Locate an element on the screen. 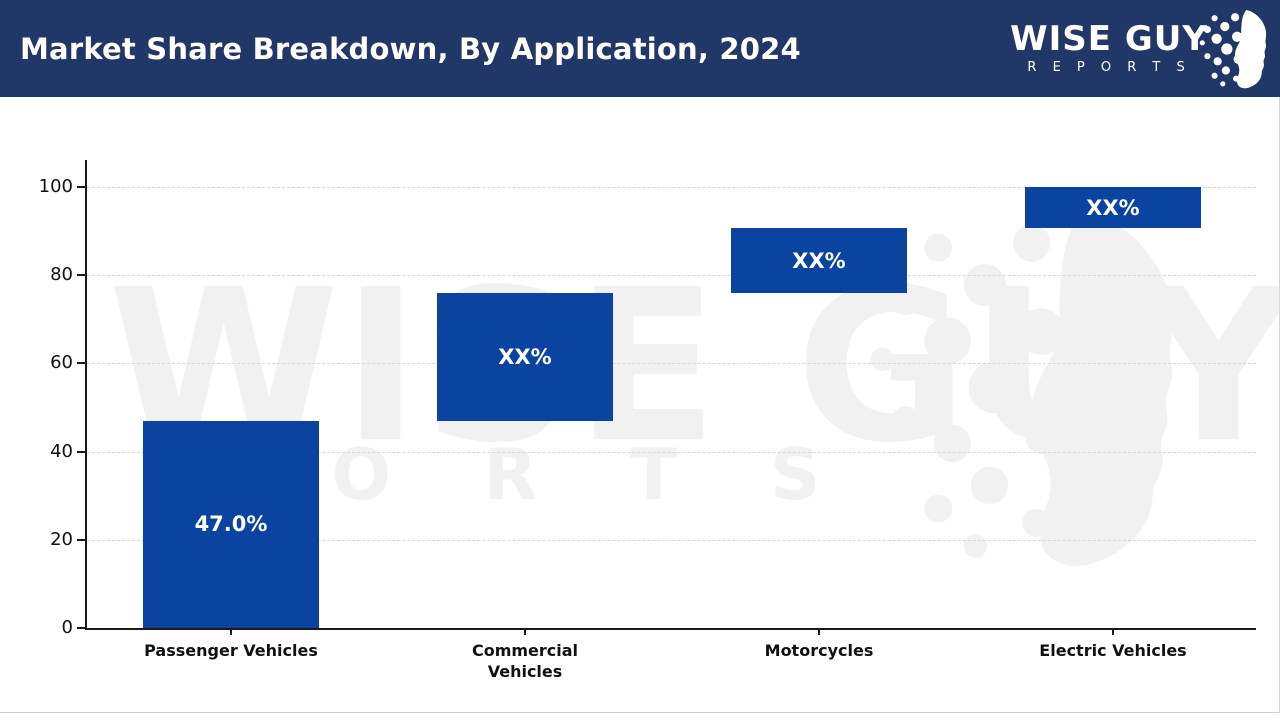 The image size is (1280, 720). logo-text: WISE GUY R E P O R T S is located at coordinates (1109, 48).